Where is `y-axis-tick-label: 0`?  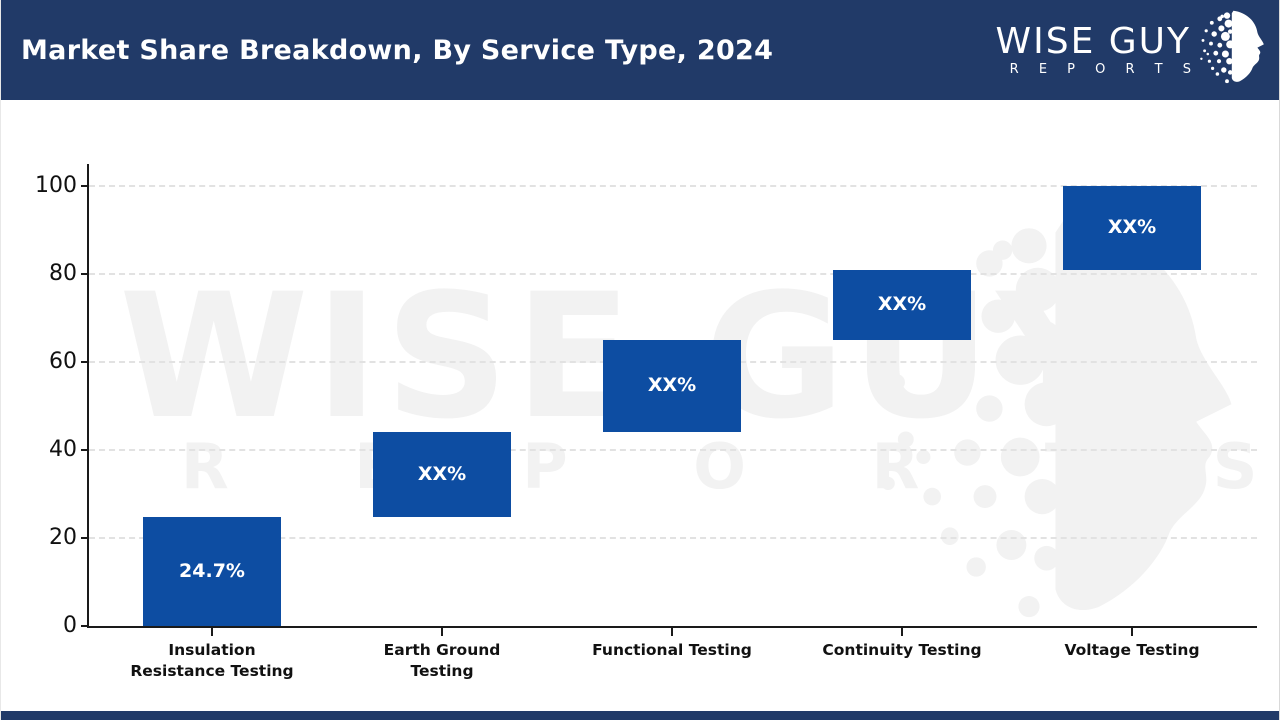 y-axis-tick-label: 0 is located at coordinates (70, 625).